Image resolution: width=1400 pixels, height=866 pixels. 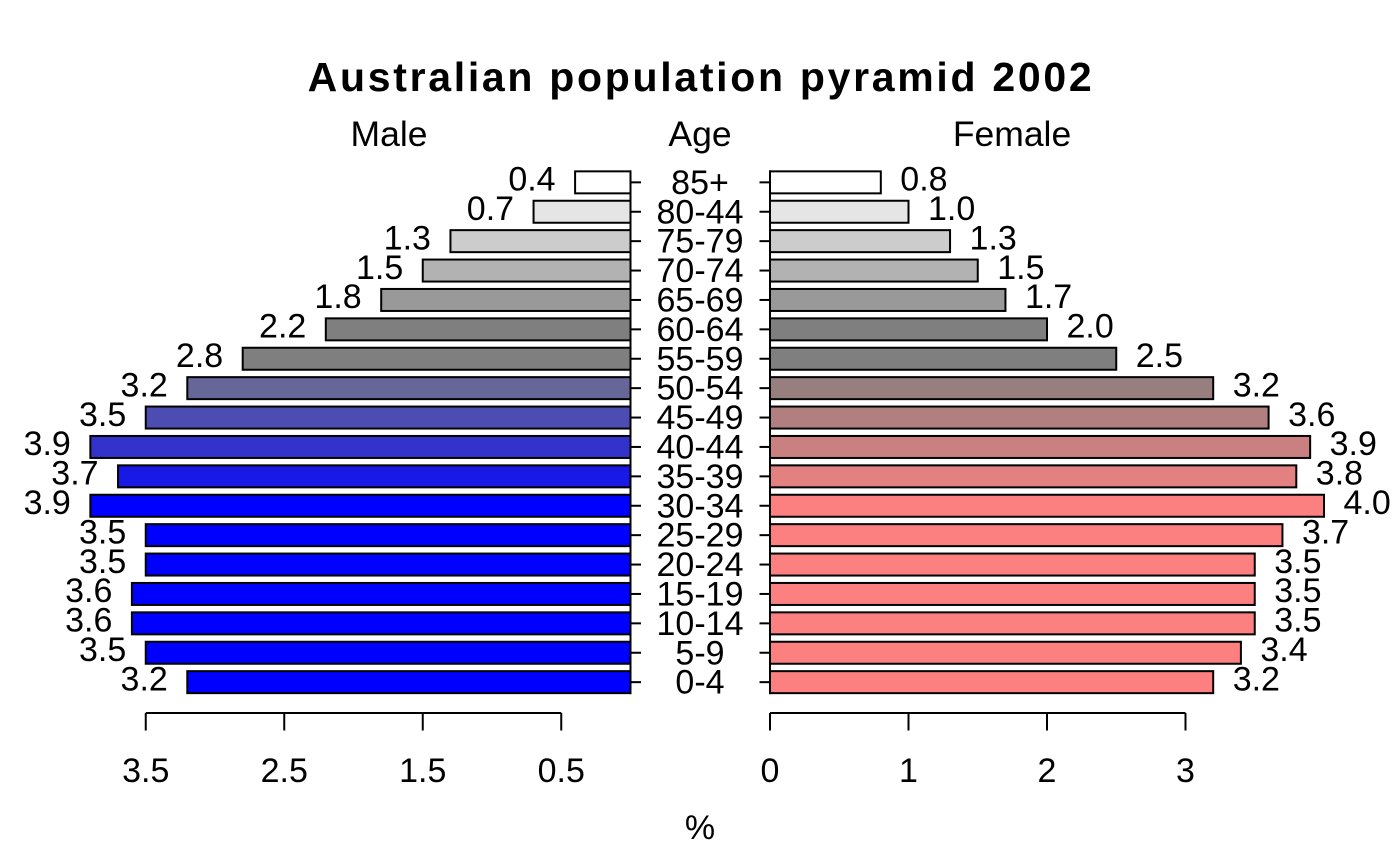 I want to click on svg-text: 0.8, so click(x=923, y=180).